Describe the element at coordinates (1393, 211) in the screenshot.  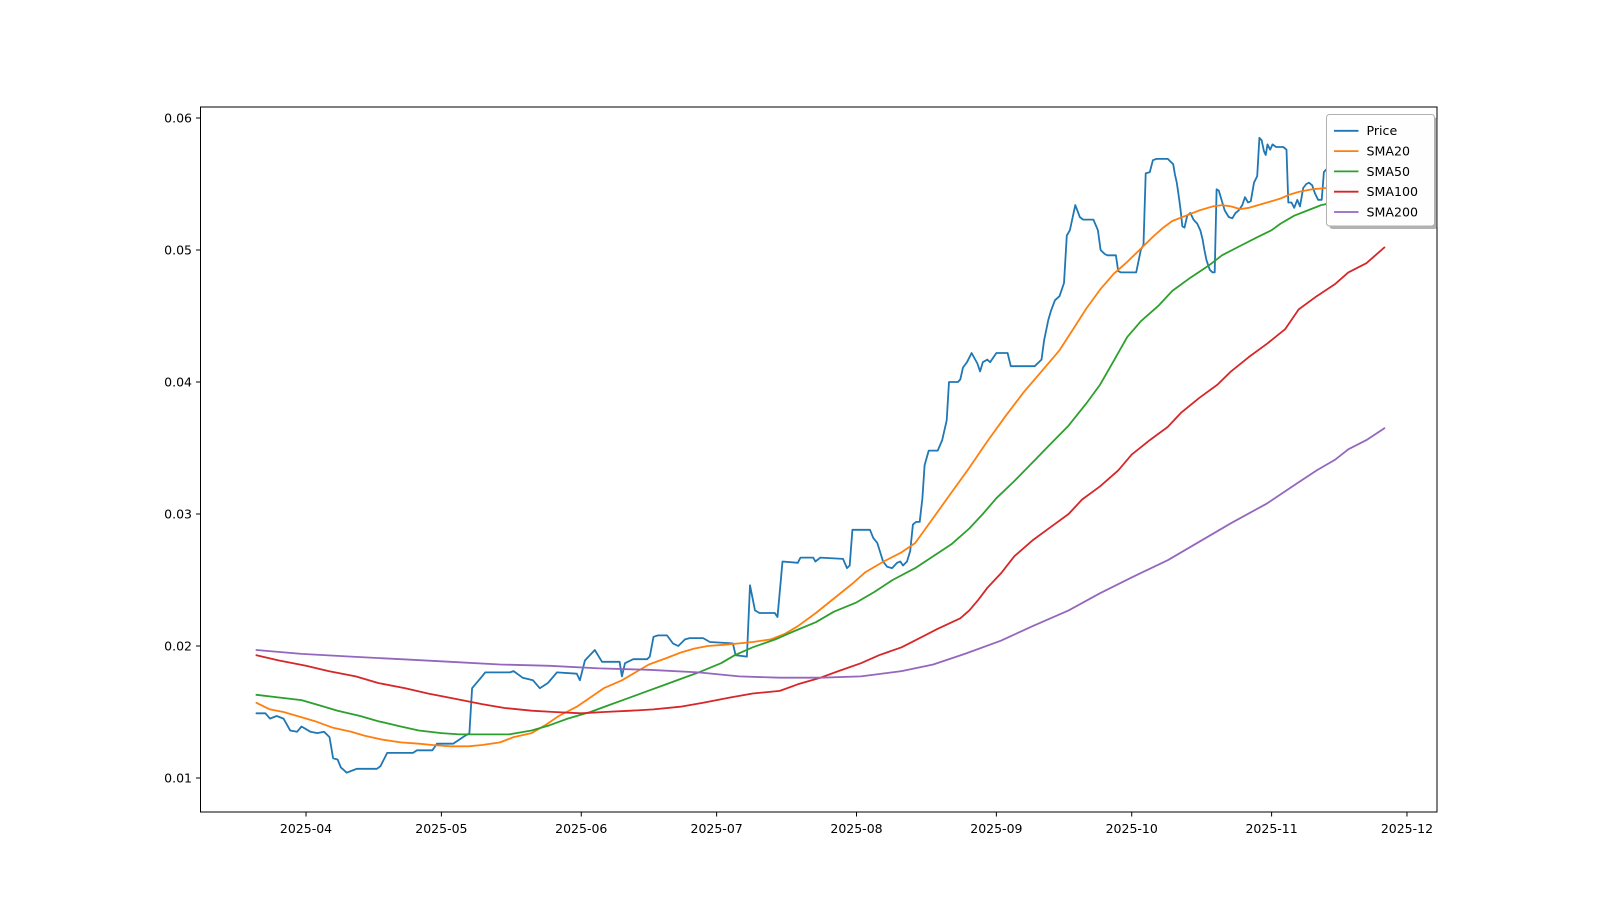
I see `legend-label: SMA200` at that location.